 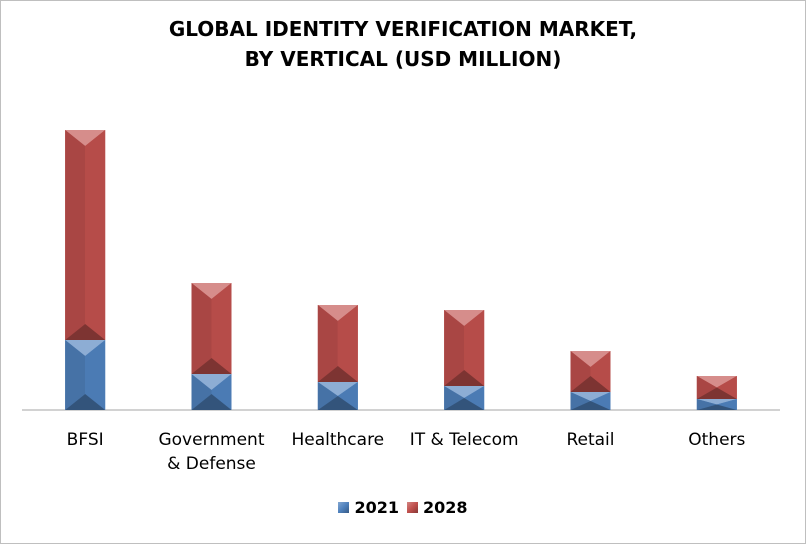 What do you see at coordinates (211, 464) in the screenshot?
I see `x-tick-label-line: & Defense` at bounding box center [211, 464].